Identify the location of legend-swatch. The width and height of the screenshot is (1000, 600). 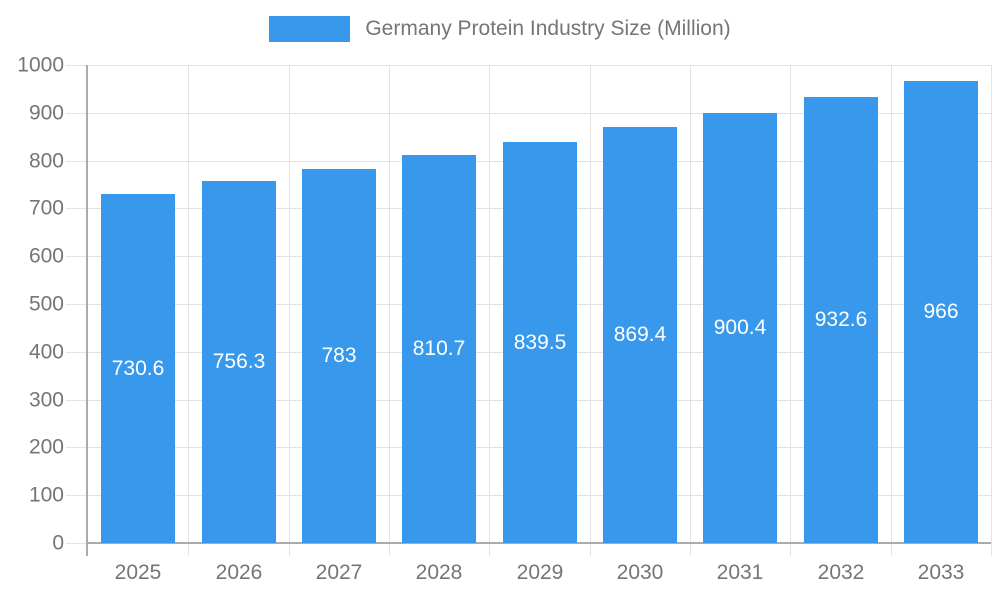
(310, 29).